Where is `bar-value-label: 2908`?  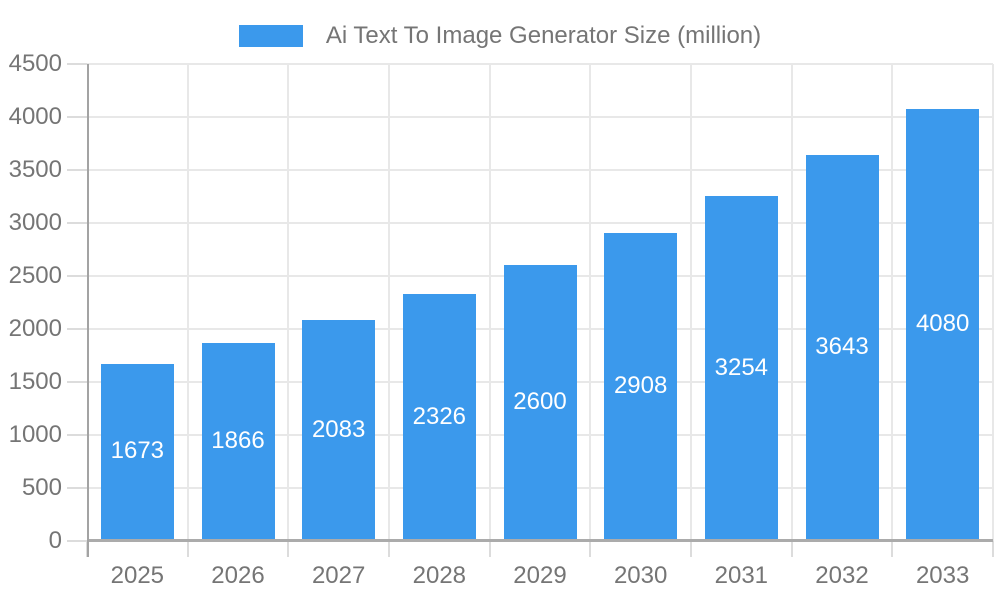 bar-value-label: 2908 is located at coordinates (640, 385).